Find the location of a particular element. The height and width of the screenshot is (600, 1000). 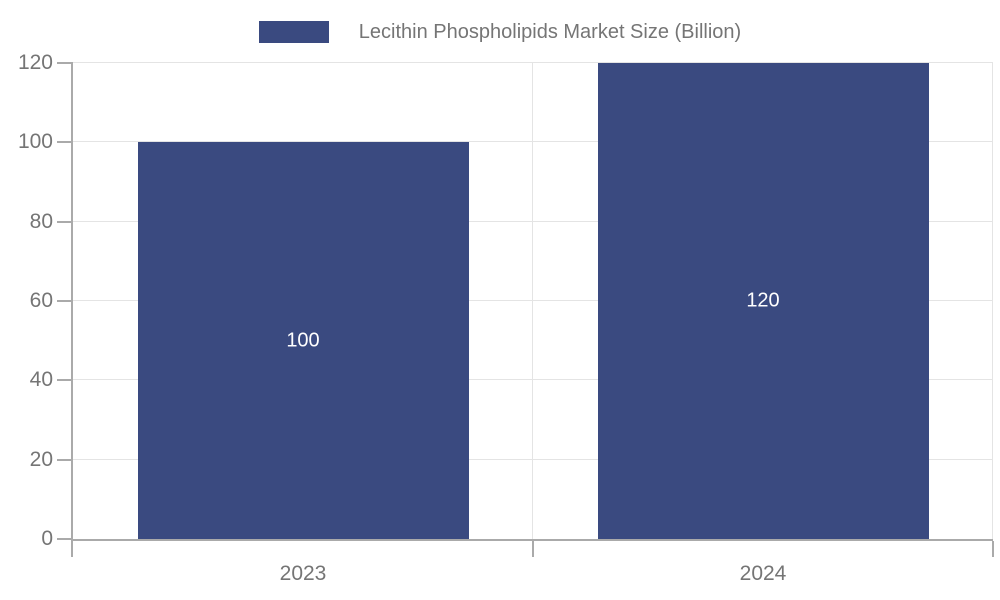

y-axis-tick-label: 120 is located at coordinates (35, 62).